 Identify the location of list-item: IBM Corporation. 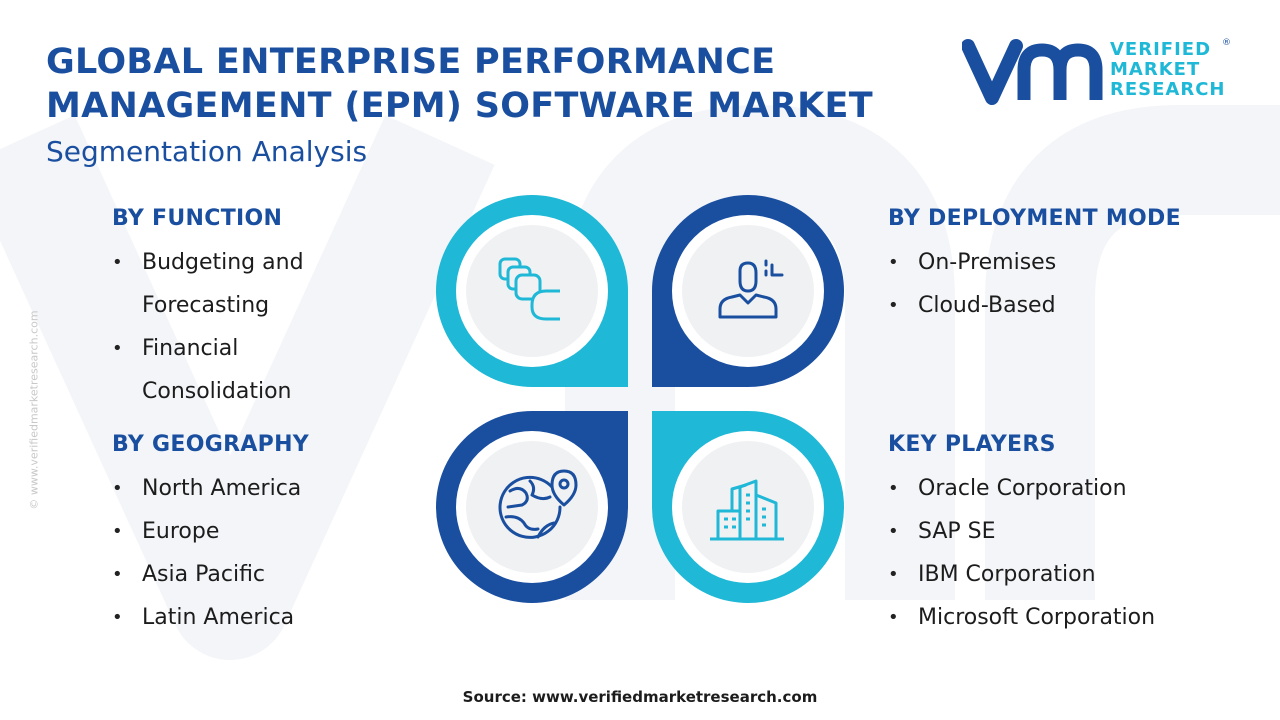
(1053, 574).